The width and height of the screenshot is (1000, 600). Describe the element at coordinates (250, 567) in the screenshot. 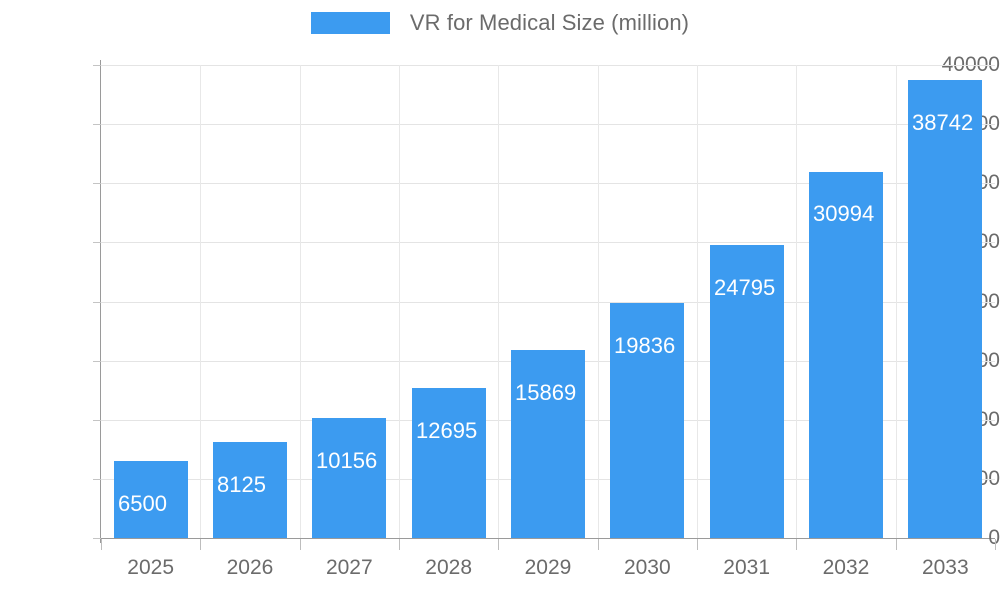

I see `x-axis-tick-label: 2026` at that location.